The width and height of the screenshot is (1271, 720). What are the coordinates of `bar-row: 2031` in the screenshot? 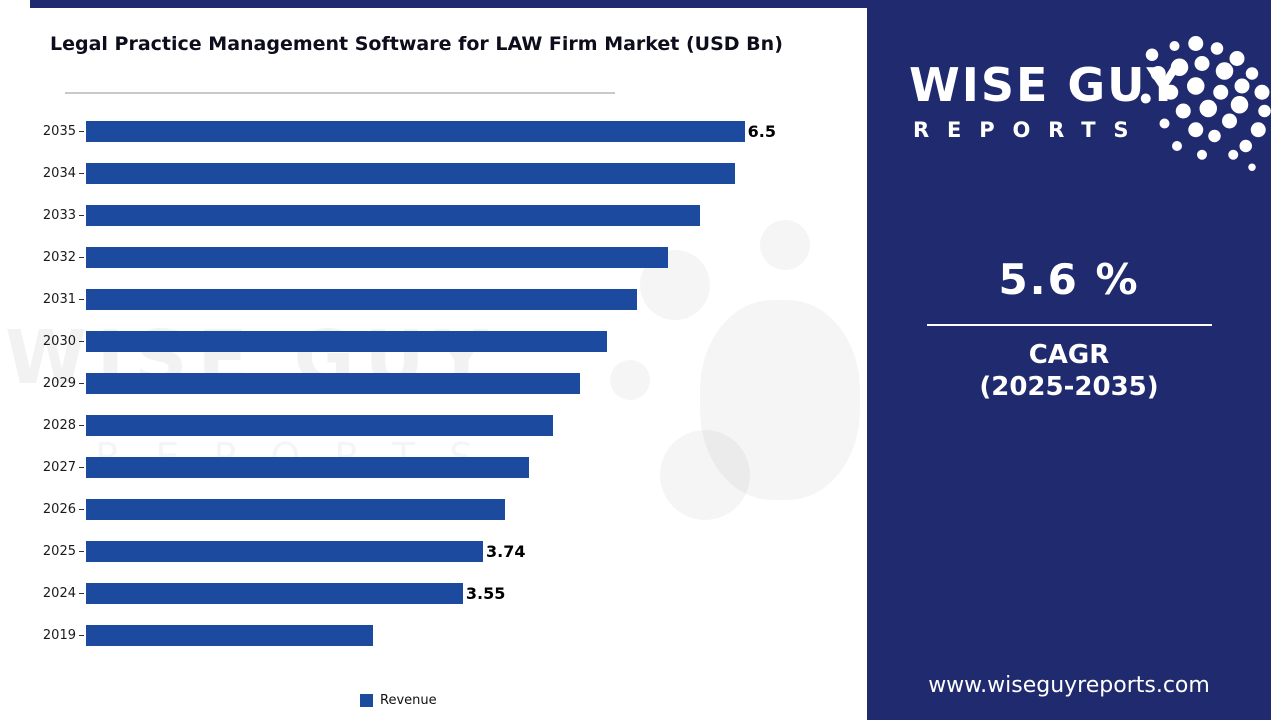 It's located at (398, 299).